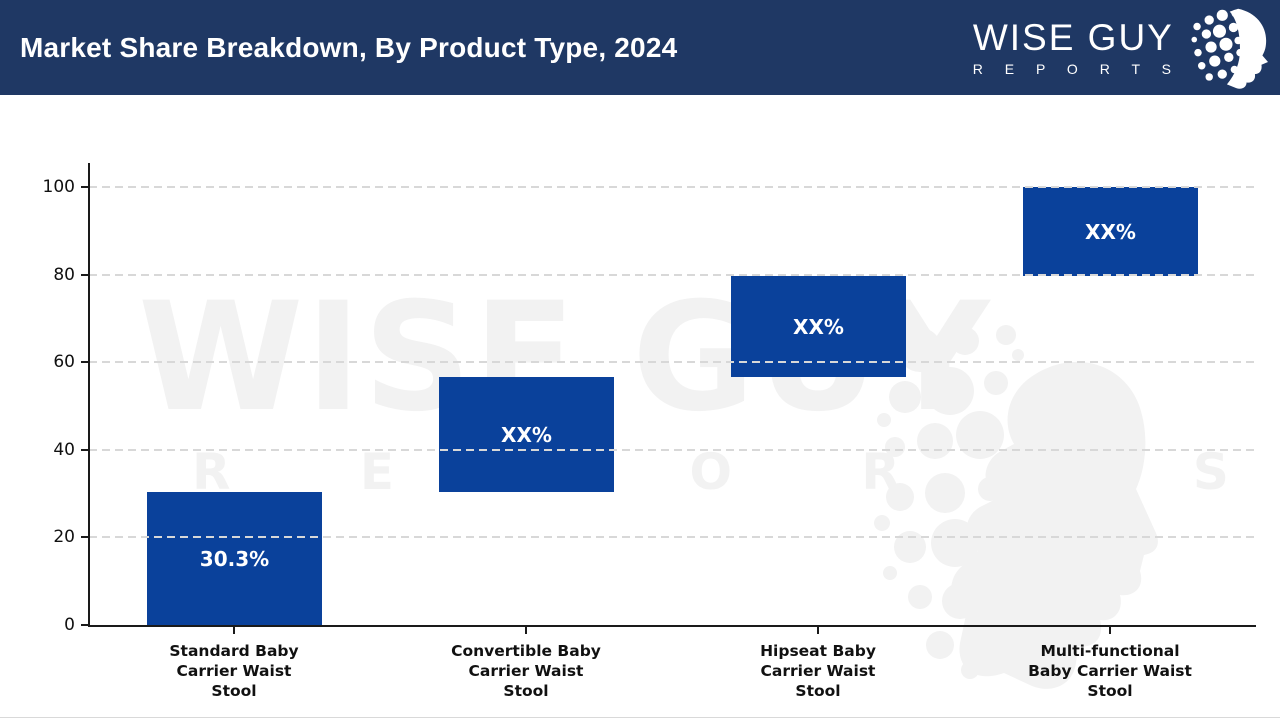 The width and height of the screenshot is (1280, 720). Describe the element at coordinates (64, 362) in the screenshot. I see `y-tick-label: 60` at that location.